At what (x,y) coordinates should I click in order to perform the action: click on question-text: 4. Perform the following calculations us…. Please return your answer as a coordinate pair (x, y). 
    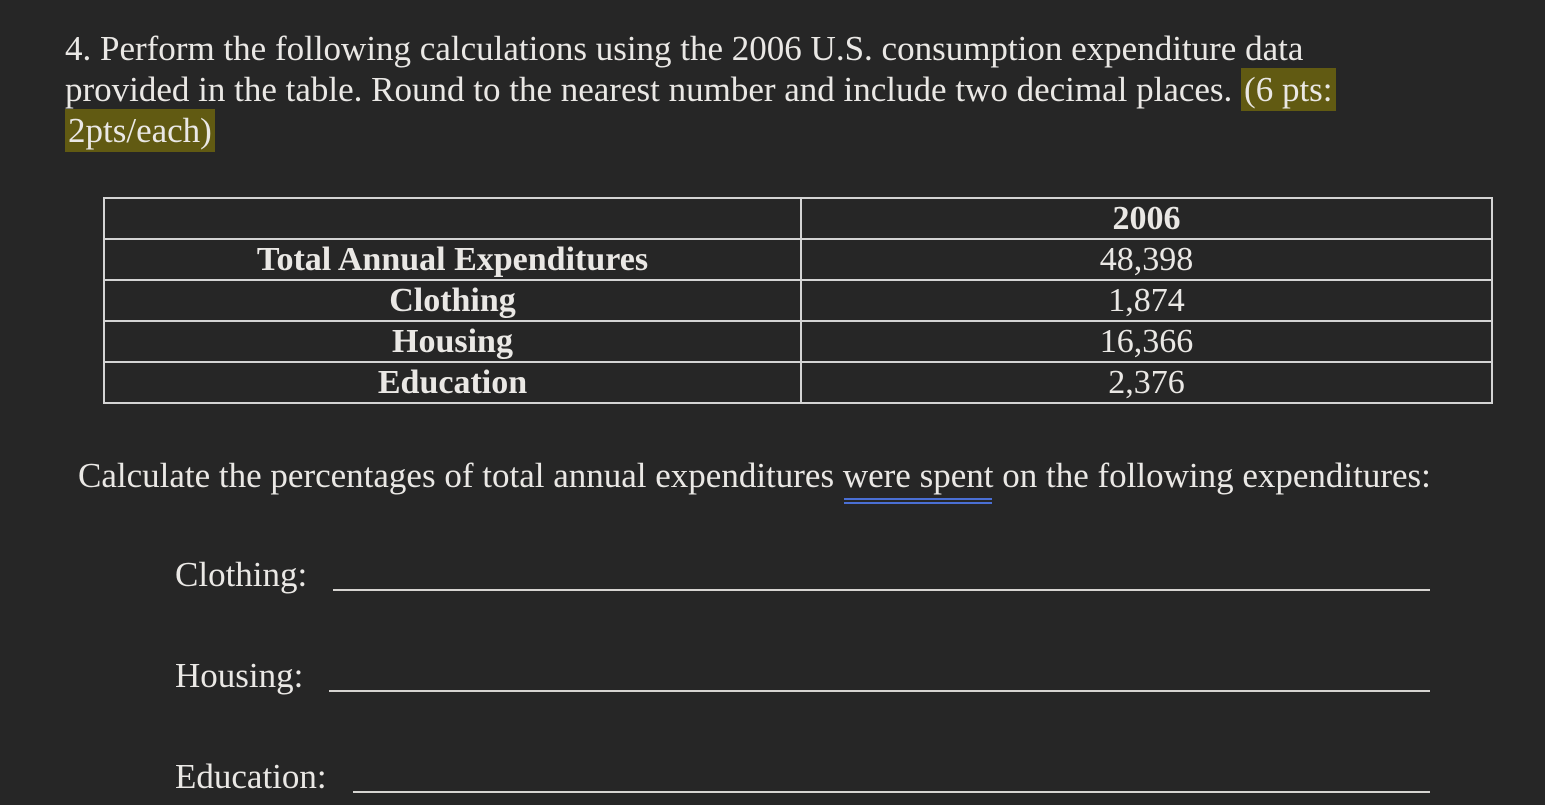
    Looking at the image, I should click on (684, 69).